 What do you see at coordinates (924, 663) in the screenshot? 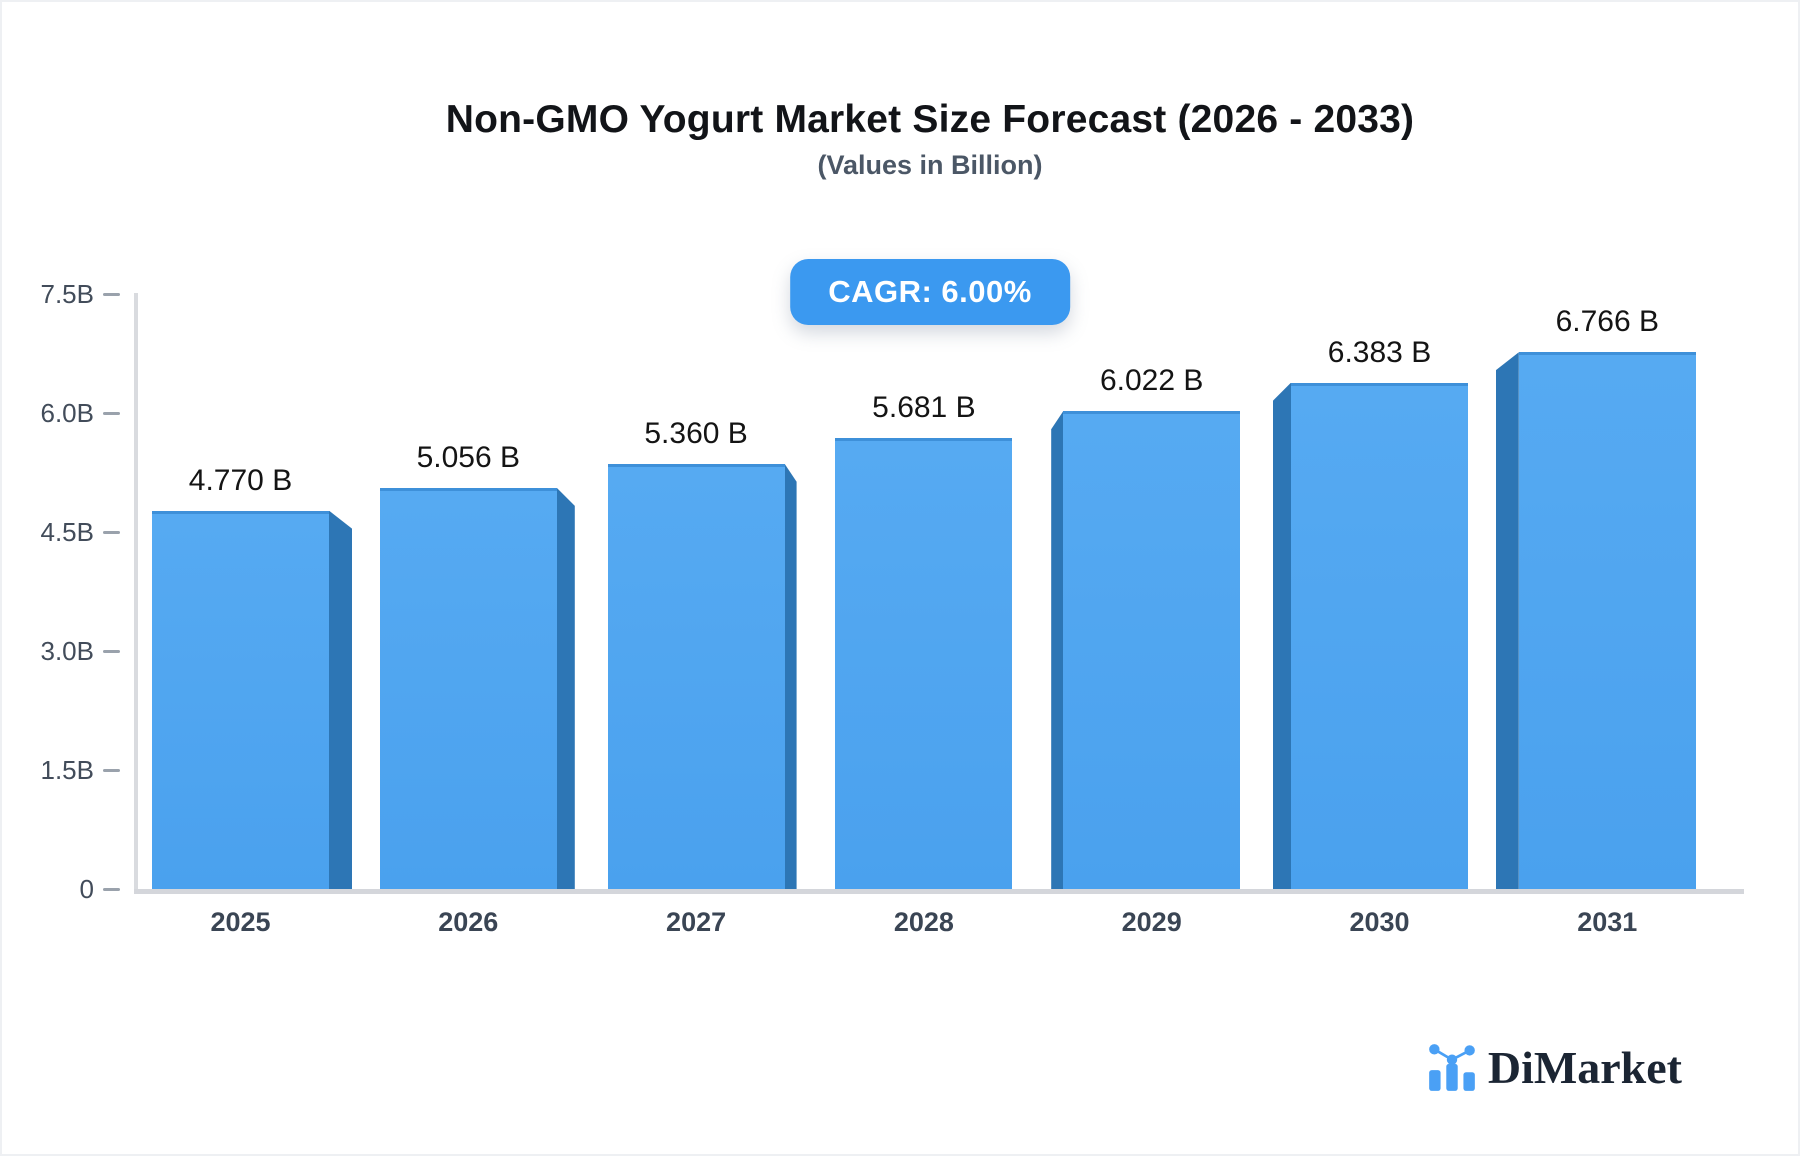
I see `bar-2028` at bounding box center [924, 663].